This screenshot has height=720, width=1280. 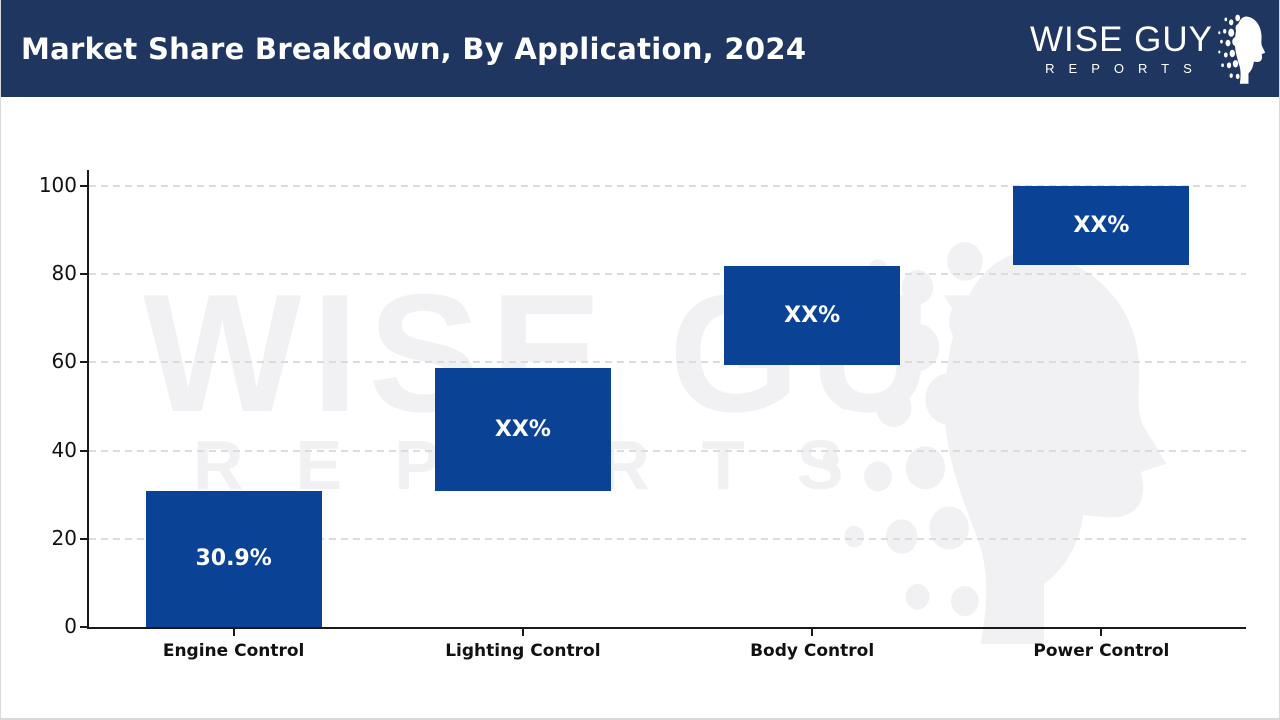 I want to click on y-tick-label: 20, so click(x=64, y=537).